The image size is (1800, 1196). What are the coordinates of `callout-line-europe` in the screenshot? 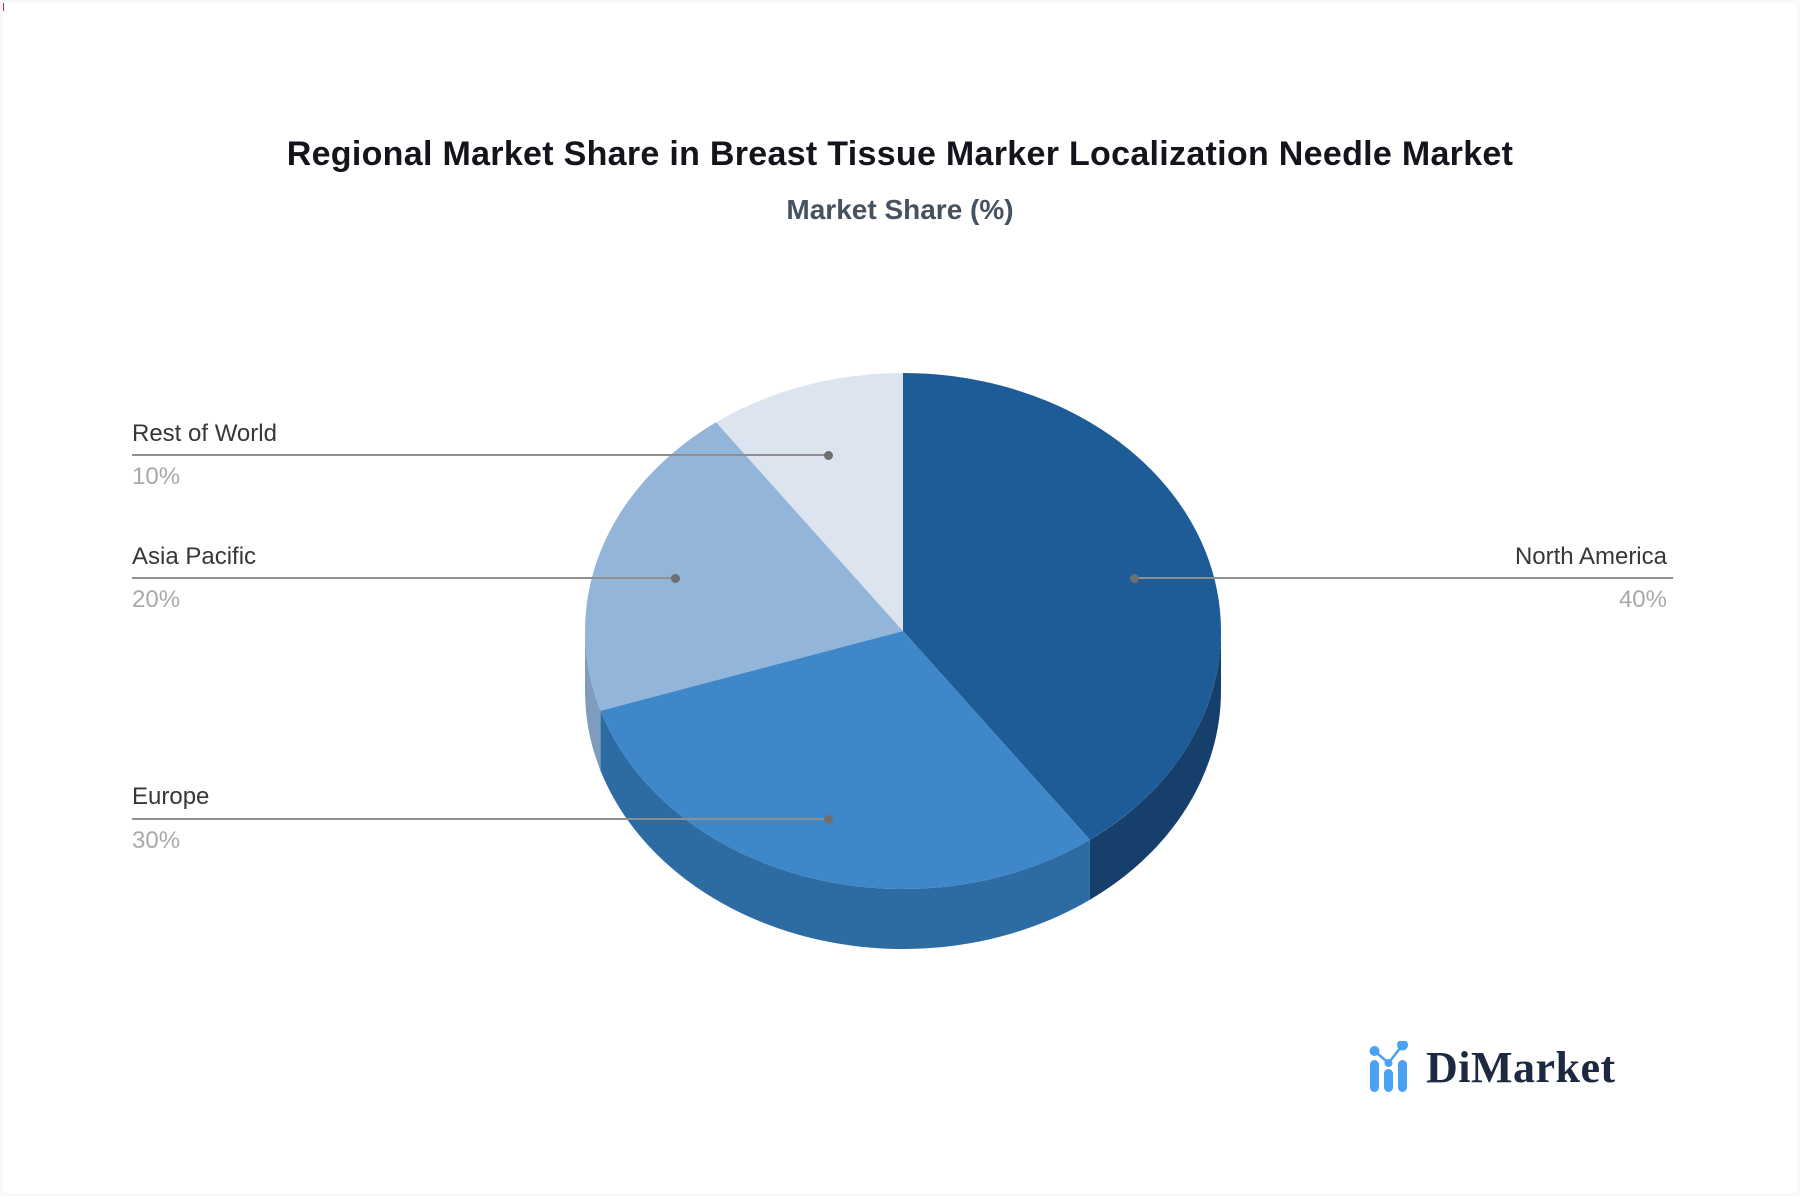 It's located at (480, 819).